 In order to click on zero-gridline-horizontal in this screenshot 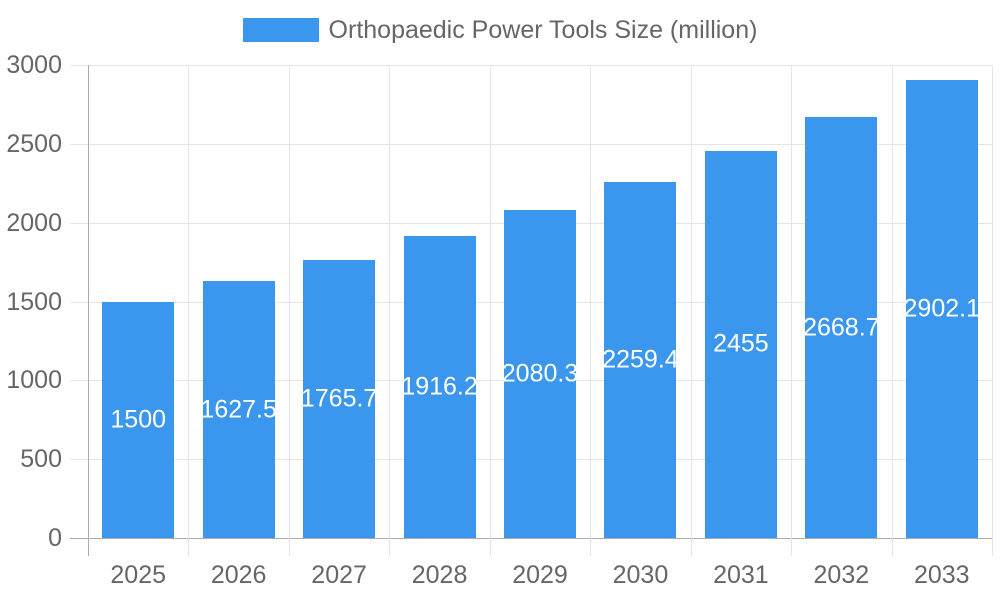, I will do `click(531, 538)`.